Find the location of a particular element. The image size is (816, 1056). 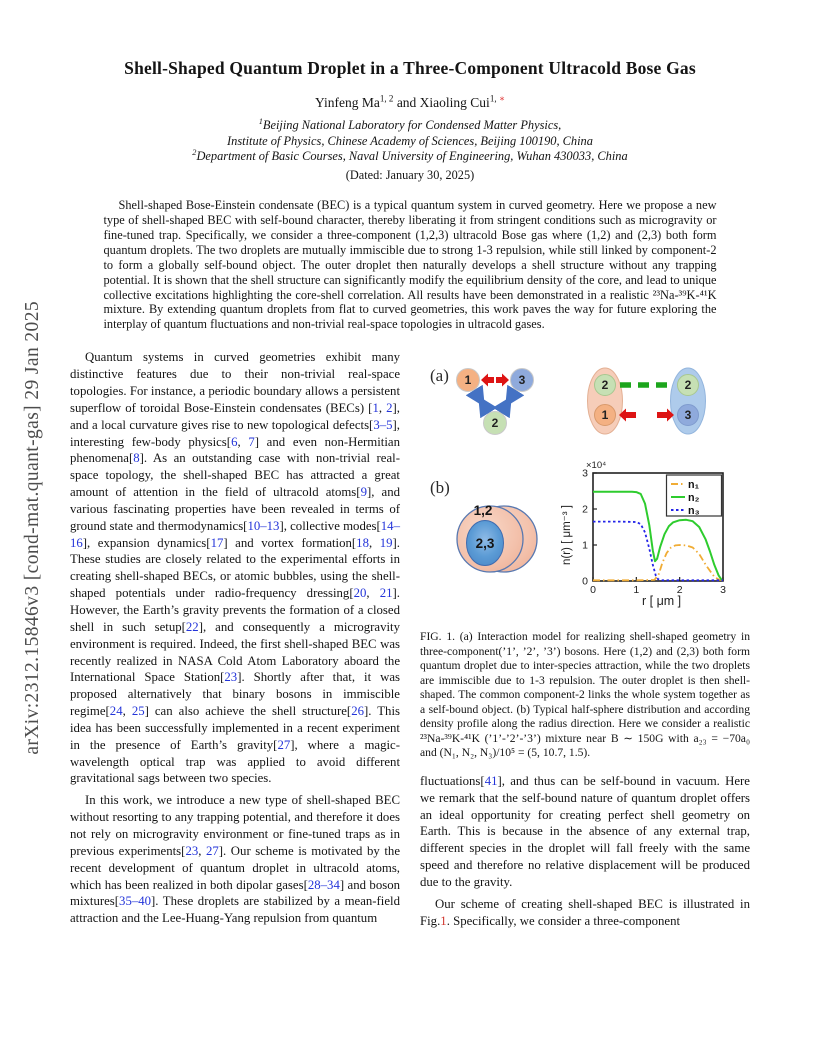

left-component-1-node is located at coordinates (605, 415).